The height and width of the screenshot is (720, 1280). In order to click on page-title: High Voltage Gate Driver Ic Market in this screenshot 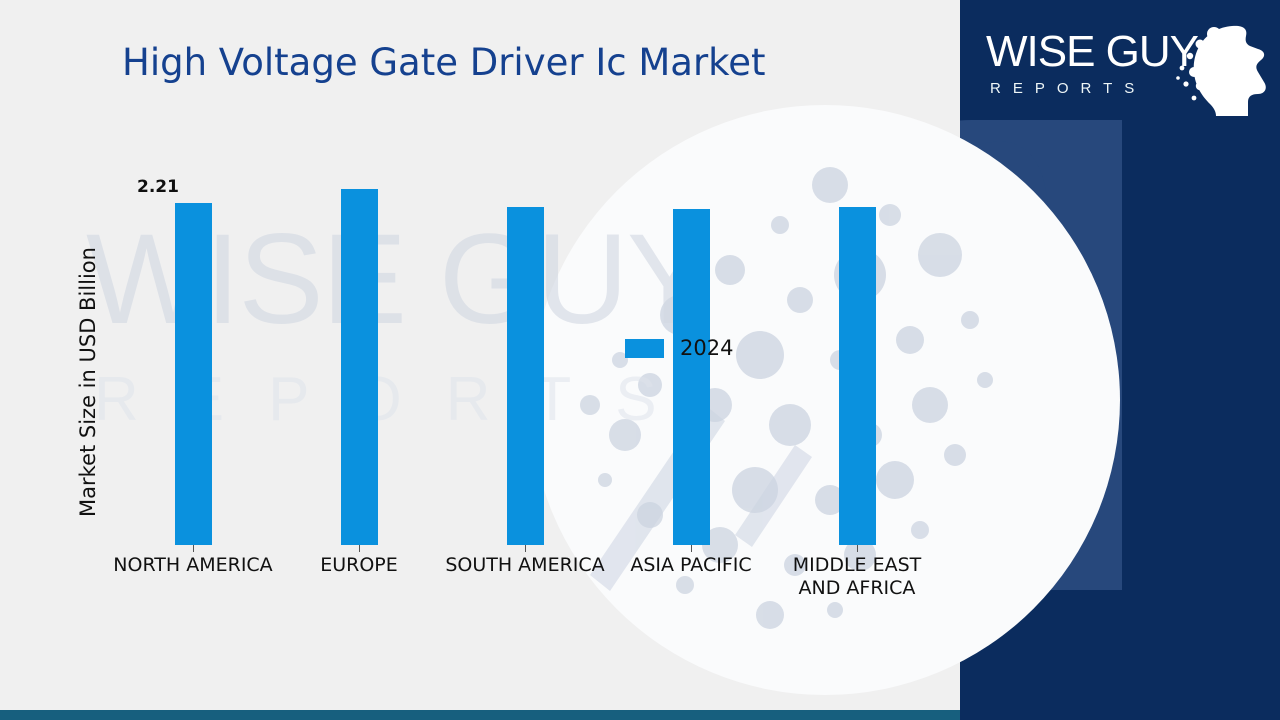, I will do `click(444, 62)`.